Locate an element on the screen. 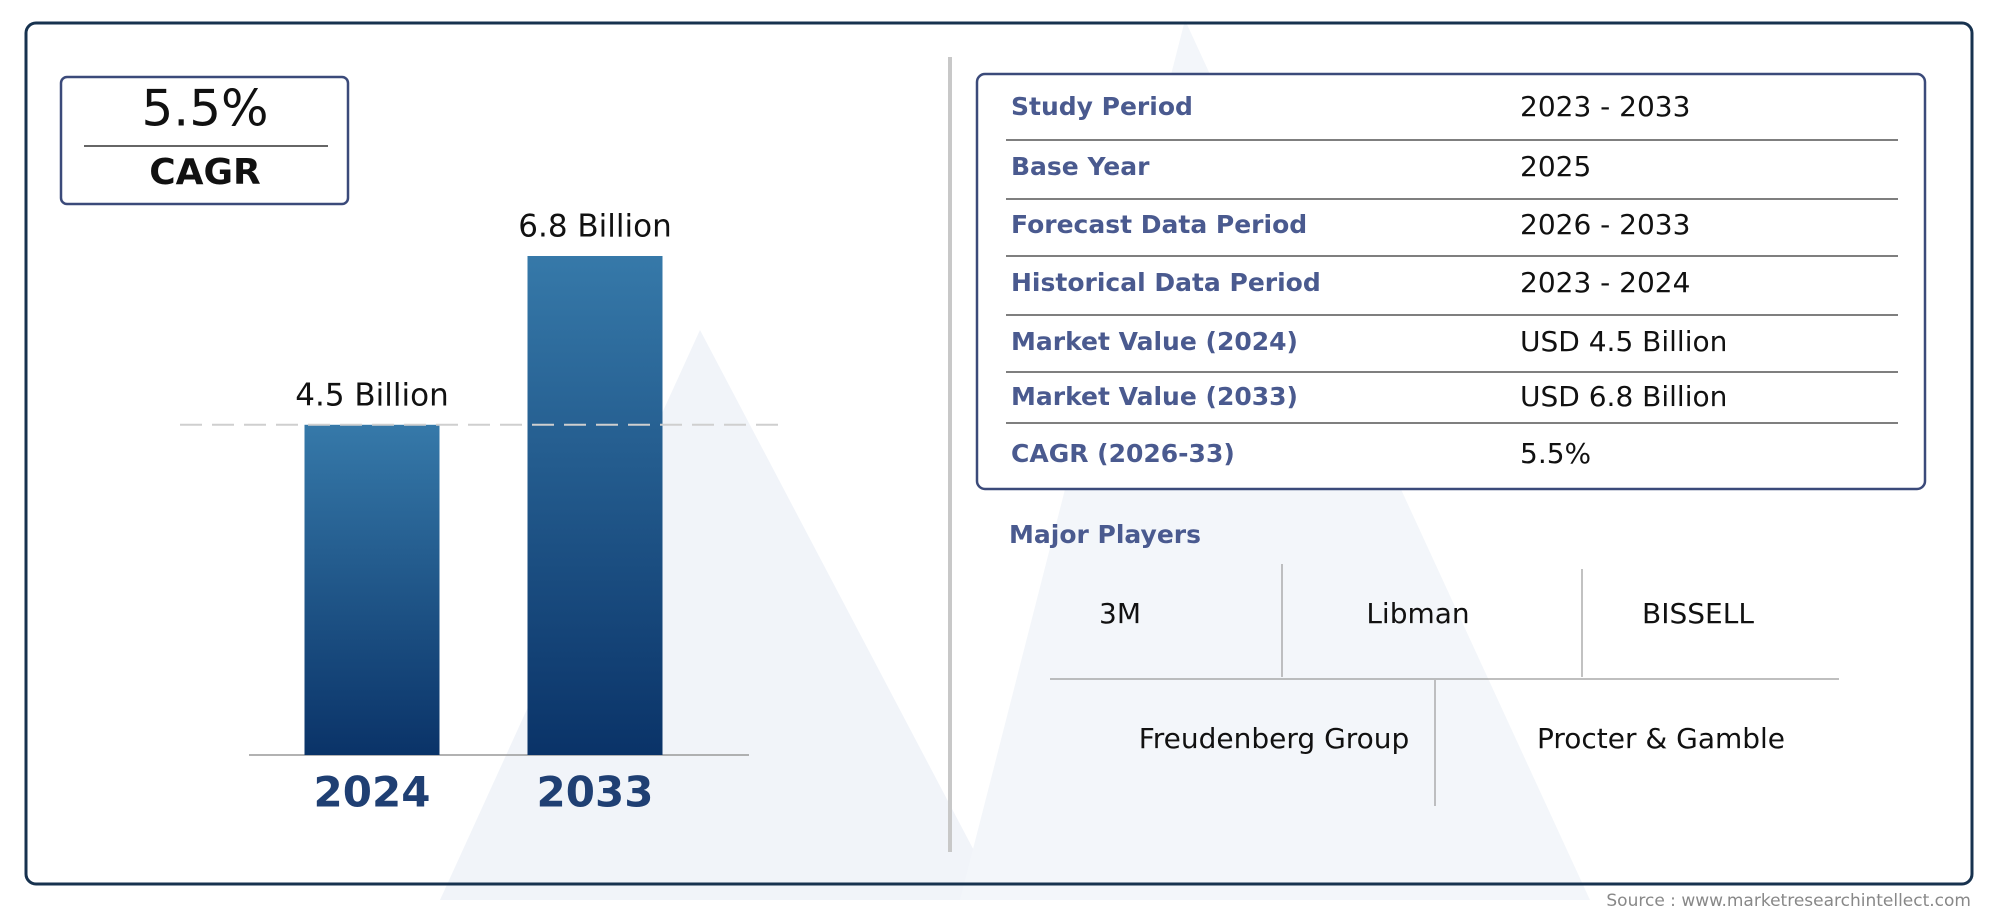  players-grid is located at coordinates (1444, 685).